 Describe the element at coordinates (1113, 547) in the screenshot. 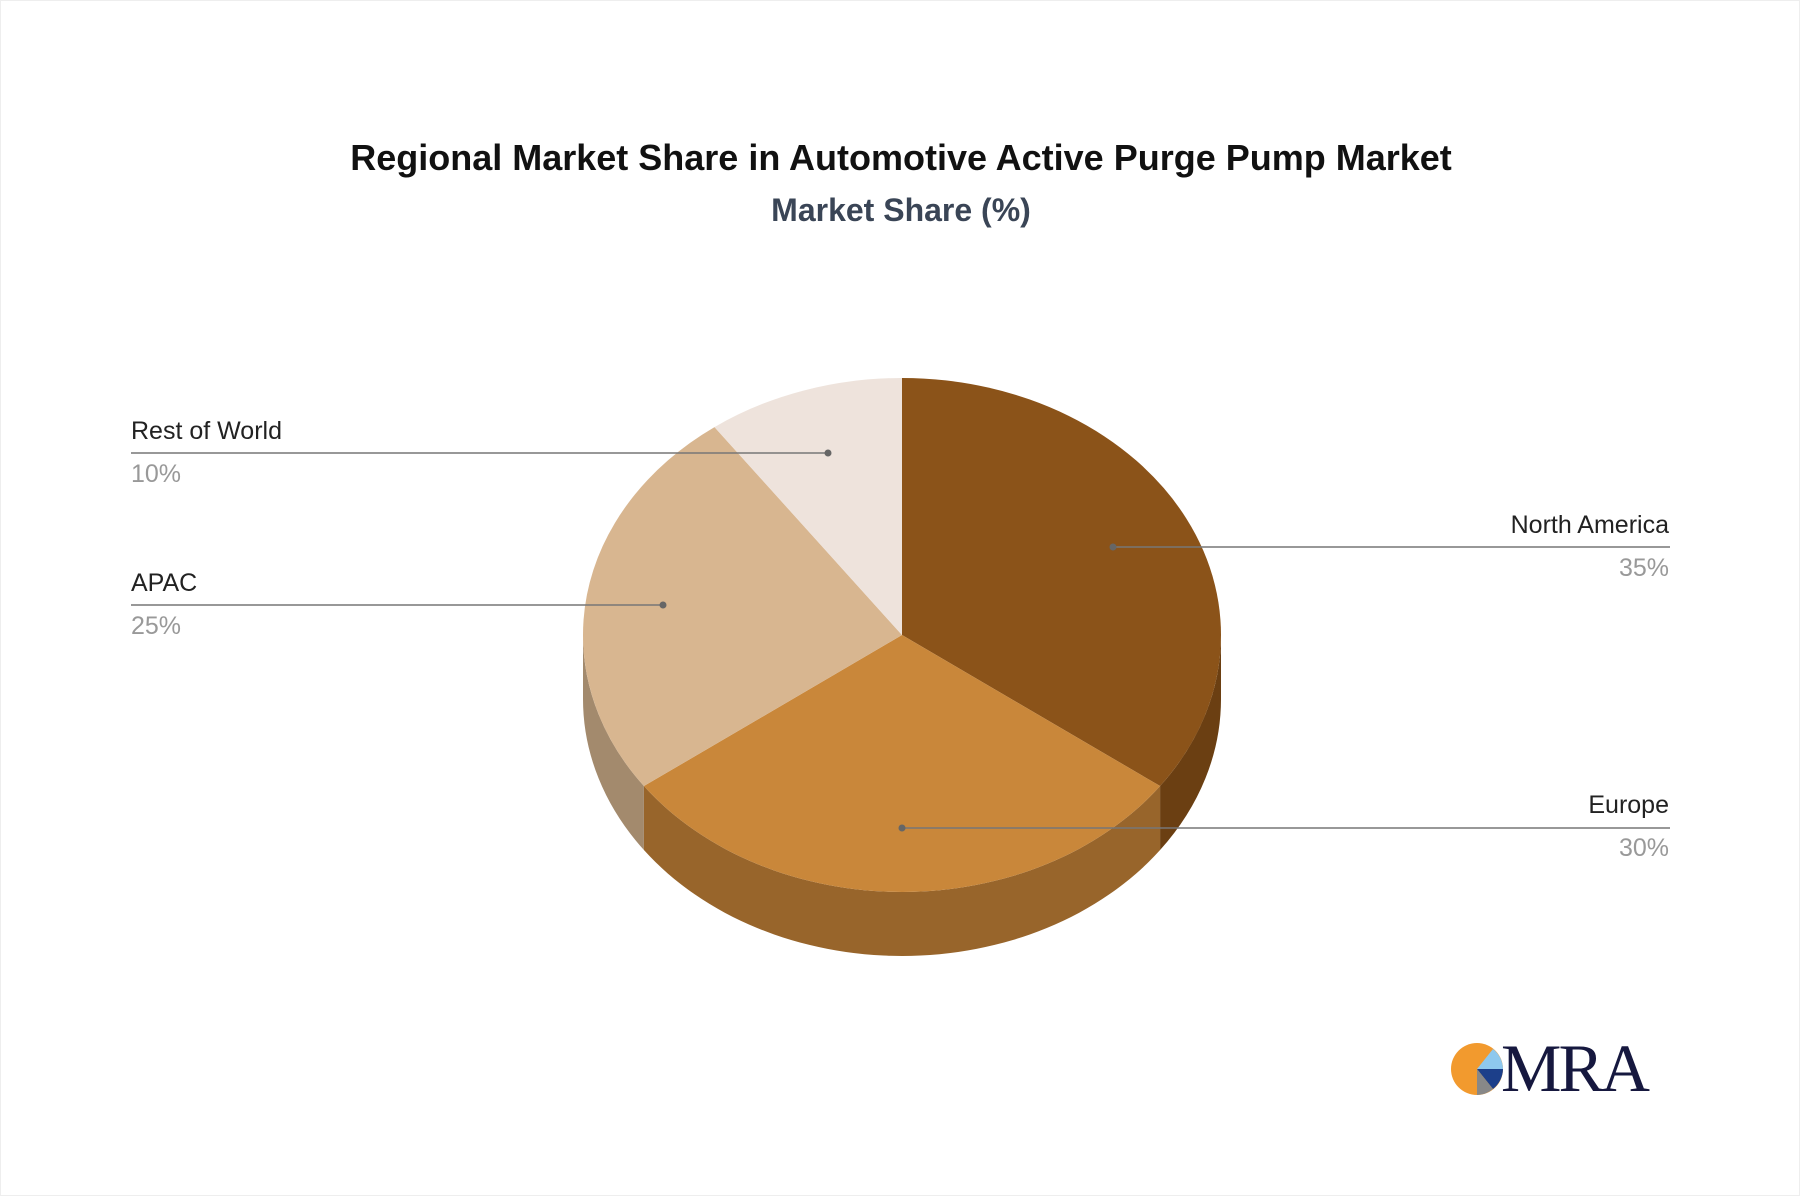

I see `leader-dot-north-america` at that location.